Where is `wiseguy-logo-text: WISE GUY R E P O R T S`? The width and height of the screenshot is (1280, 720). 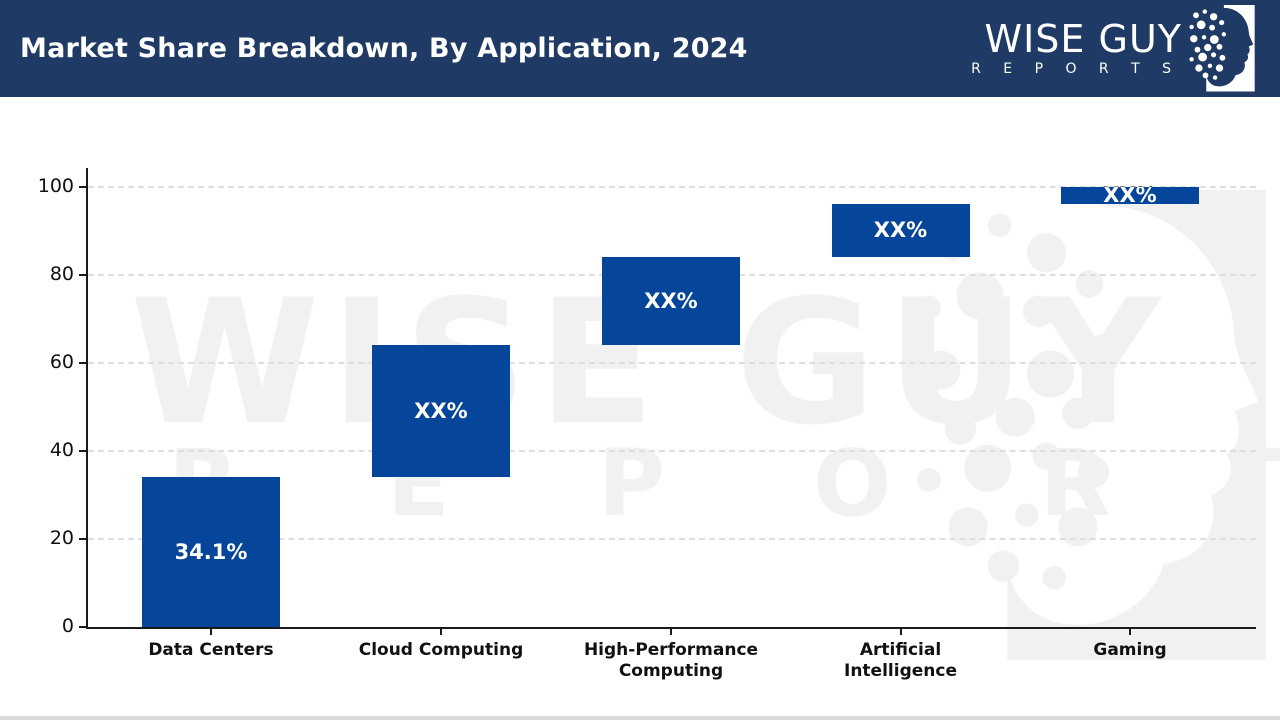
wiseguy-logo-text: WISE GUY R E P O R T S is located at coordinates (1076, 48).